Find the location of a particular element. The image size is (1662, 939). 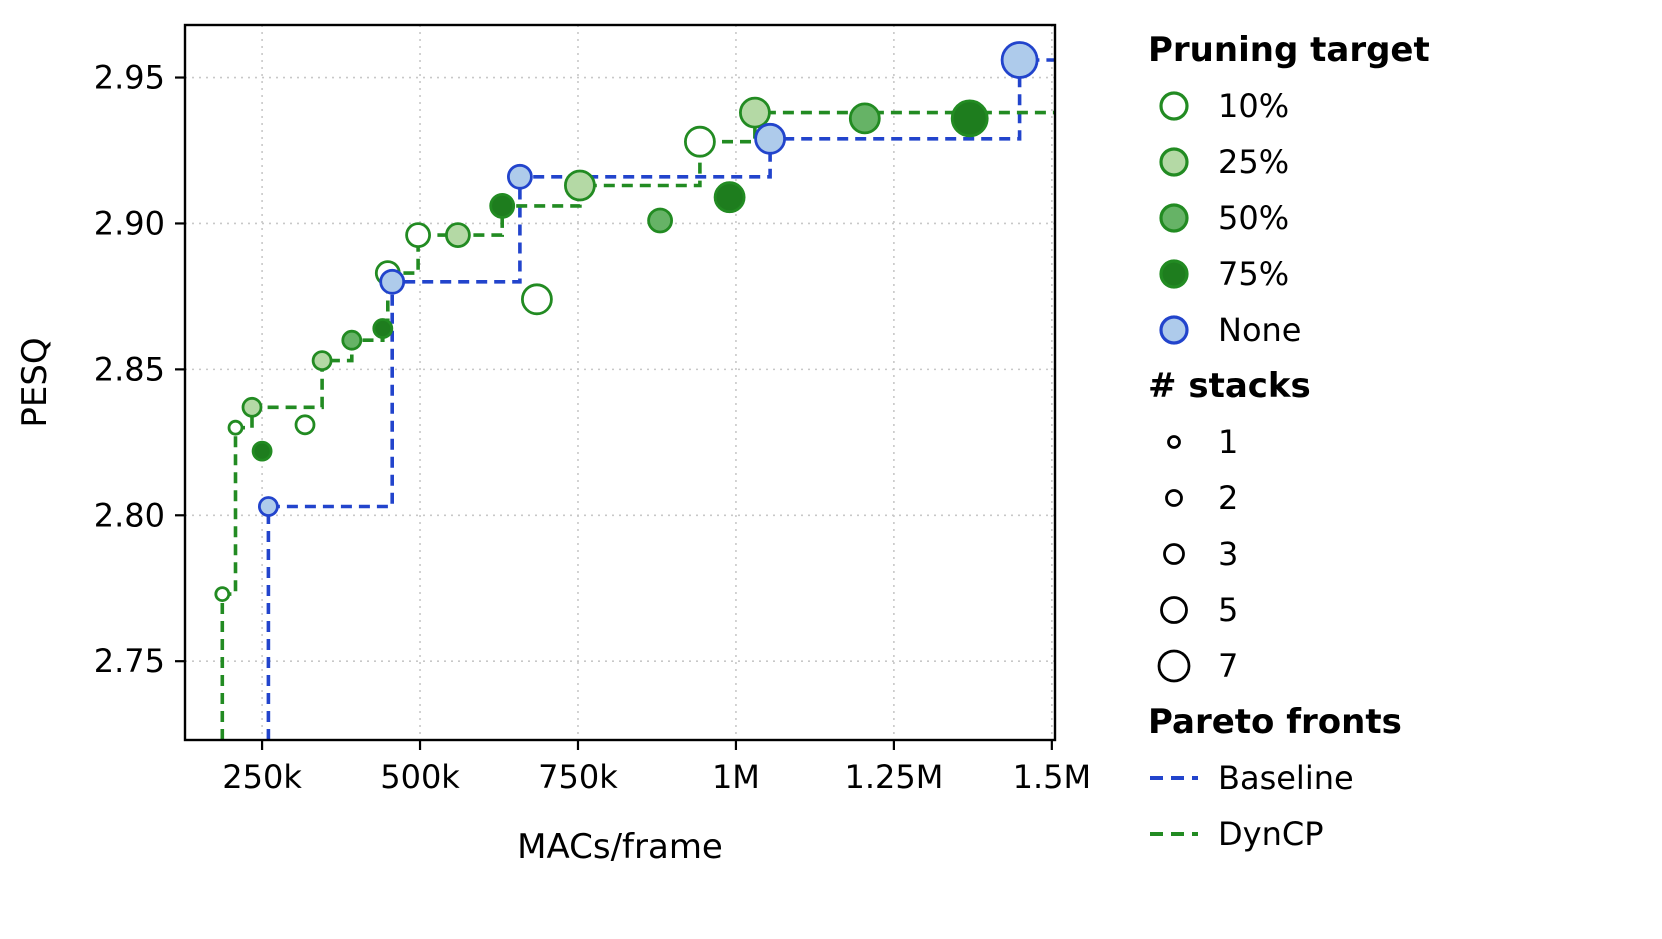

x-tick-label: 750k is located at coordinates (578, 777).